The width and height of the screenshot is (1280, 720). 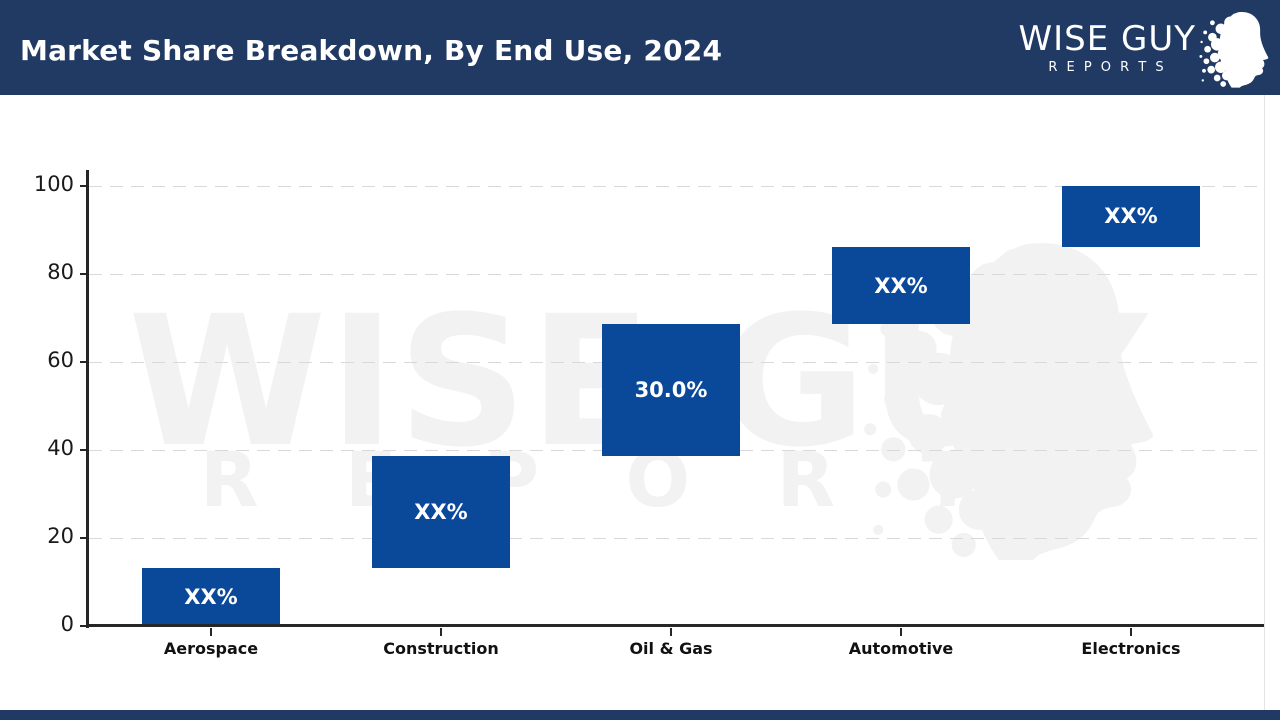 What do you see at coordinates (211, 648) in the screenshot?
I see `x-tick-label: Aerospace` at bounding box center [211, 648].